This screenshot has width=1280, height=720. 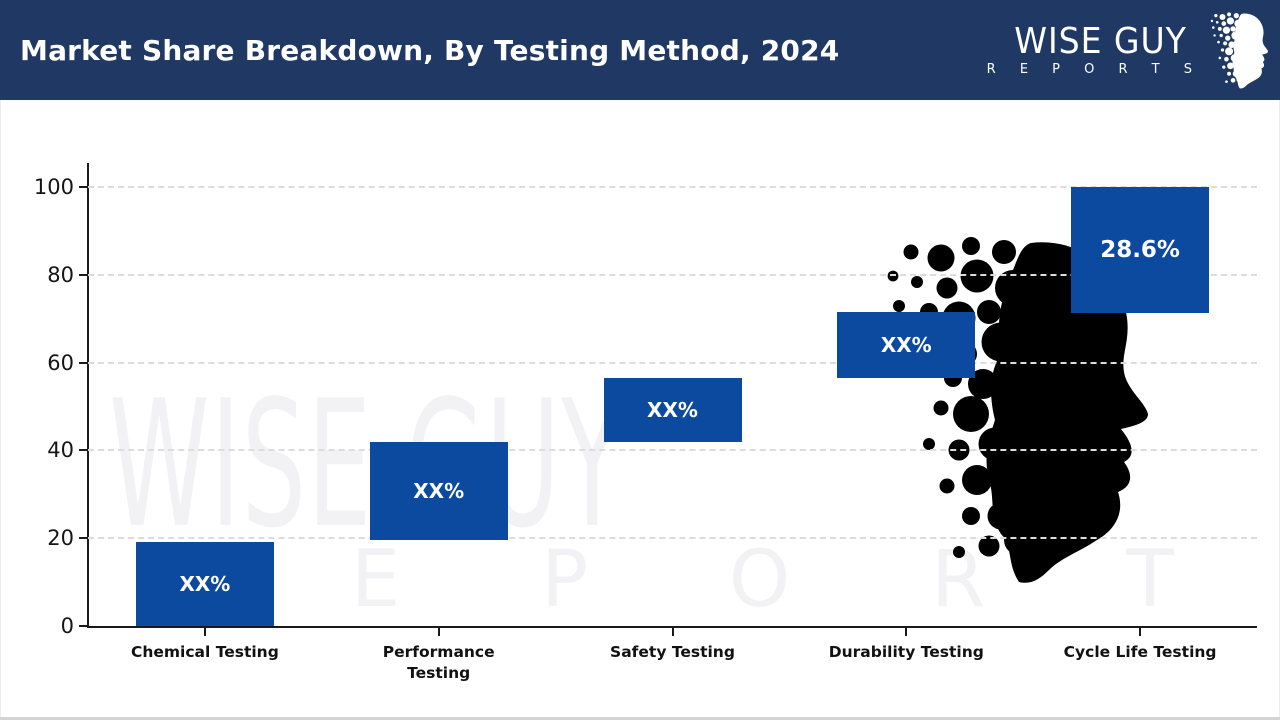 I want to click on x-axis-label: Cycle Life Testing, so click(x=1140, y=652).